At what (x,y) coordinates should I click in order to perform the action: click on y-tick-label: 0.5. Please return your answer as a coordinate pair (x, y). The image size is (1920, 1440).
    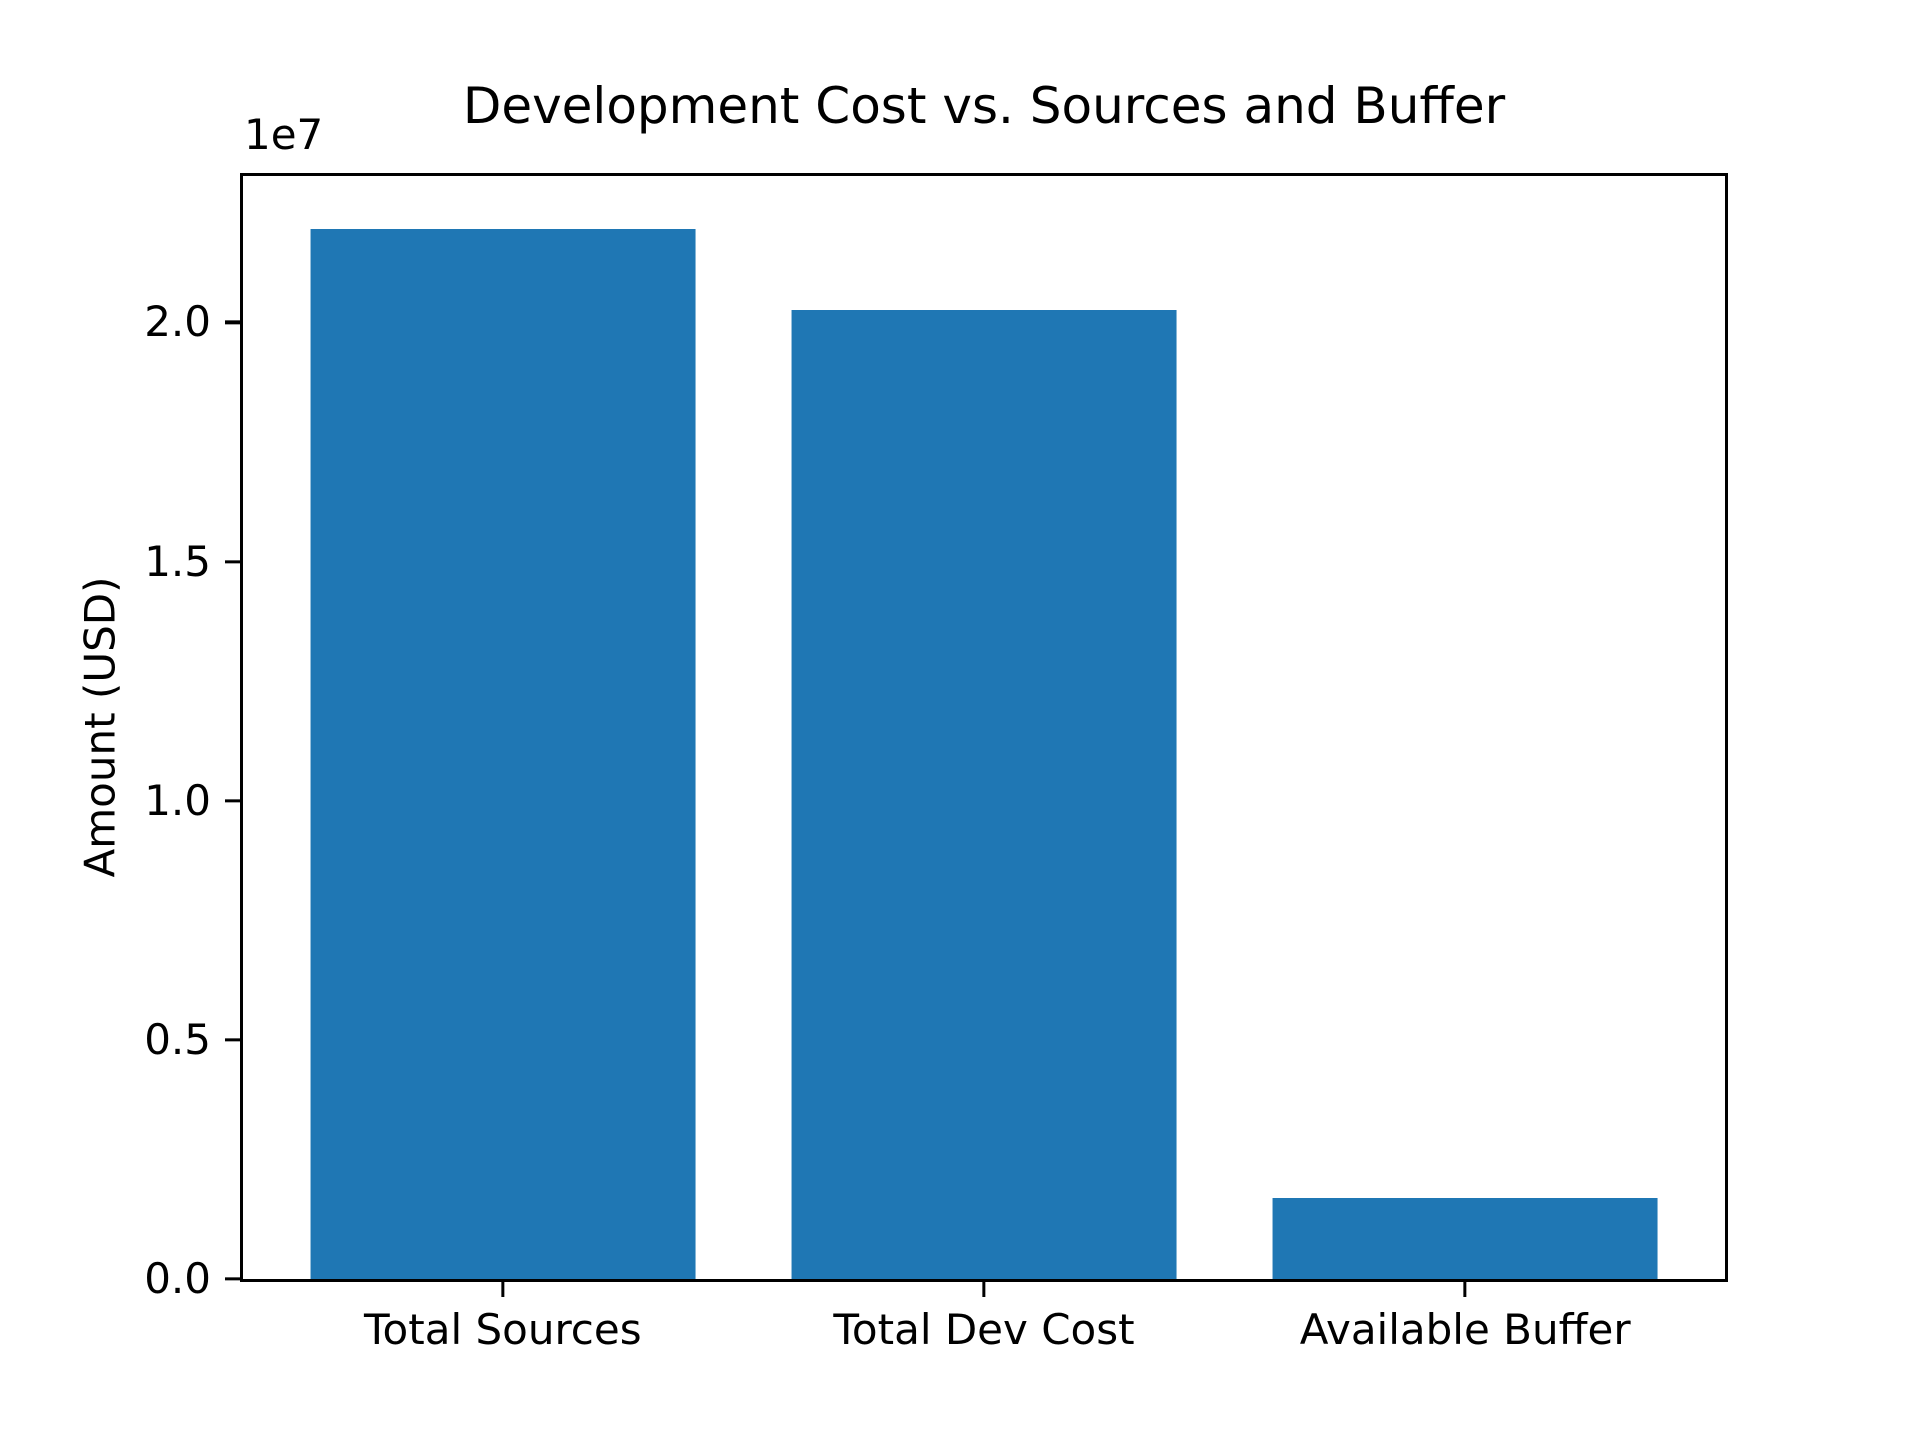
    Looking at the image, I should click on (177, 1039).